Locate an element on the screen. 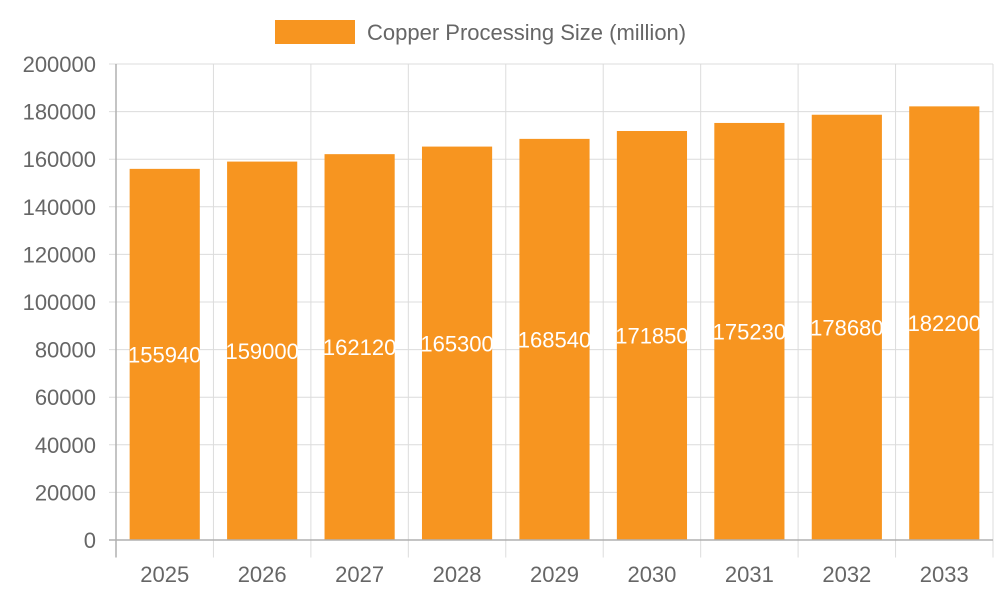 Image resolution: width=1000 pixels, height=600 pixels. y-tick-label: 0 is located at coordinates (90, 540).